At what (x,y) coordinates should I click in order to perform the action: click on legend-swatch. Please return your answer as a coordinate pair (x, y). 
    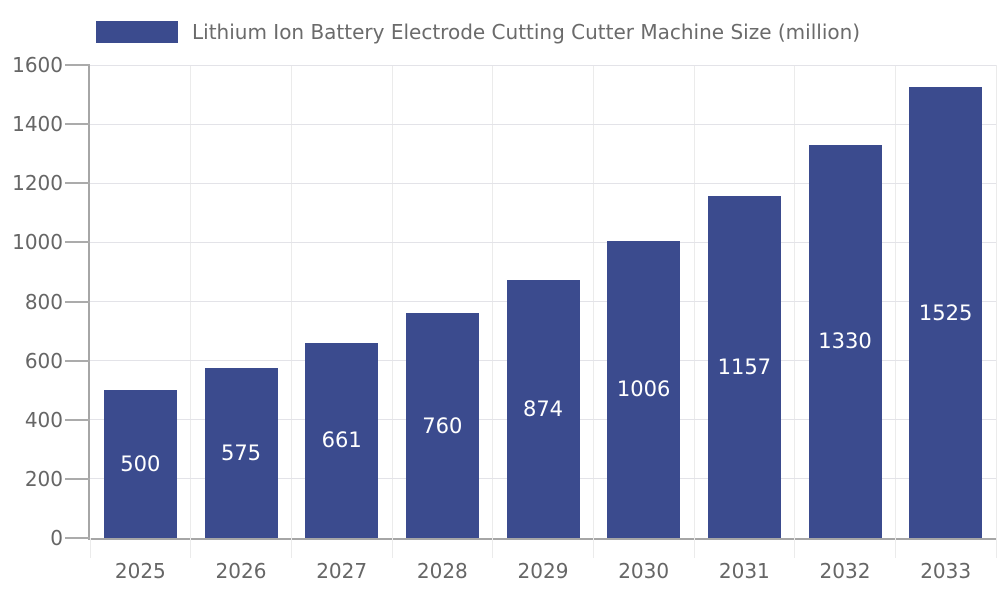
    Looking at the image, I should click on (137, 32).